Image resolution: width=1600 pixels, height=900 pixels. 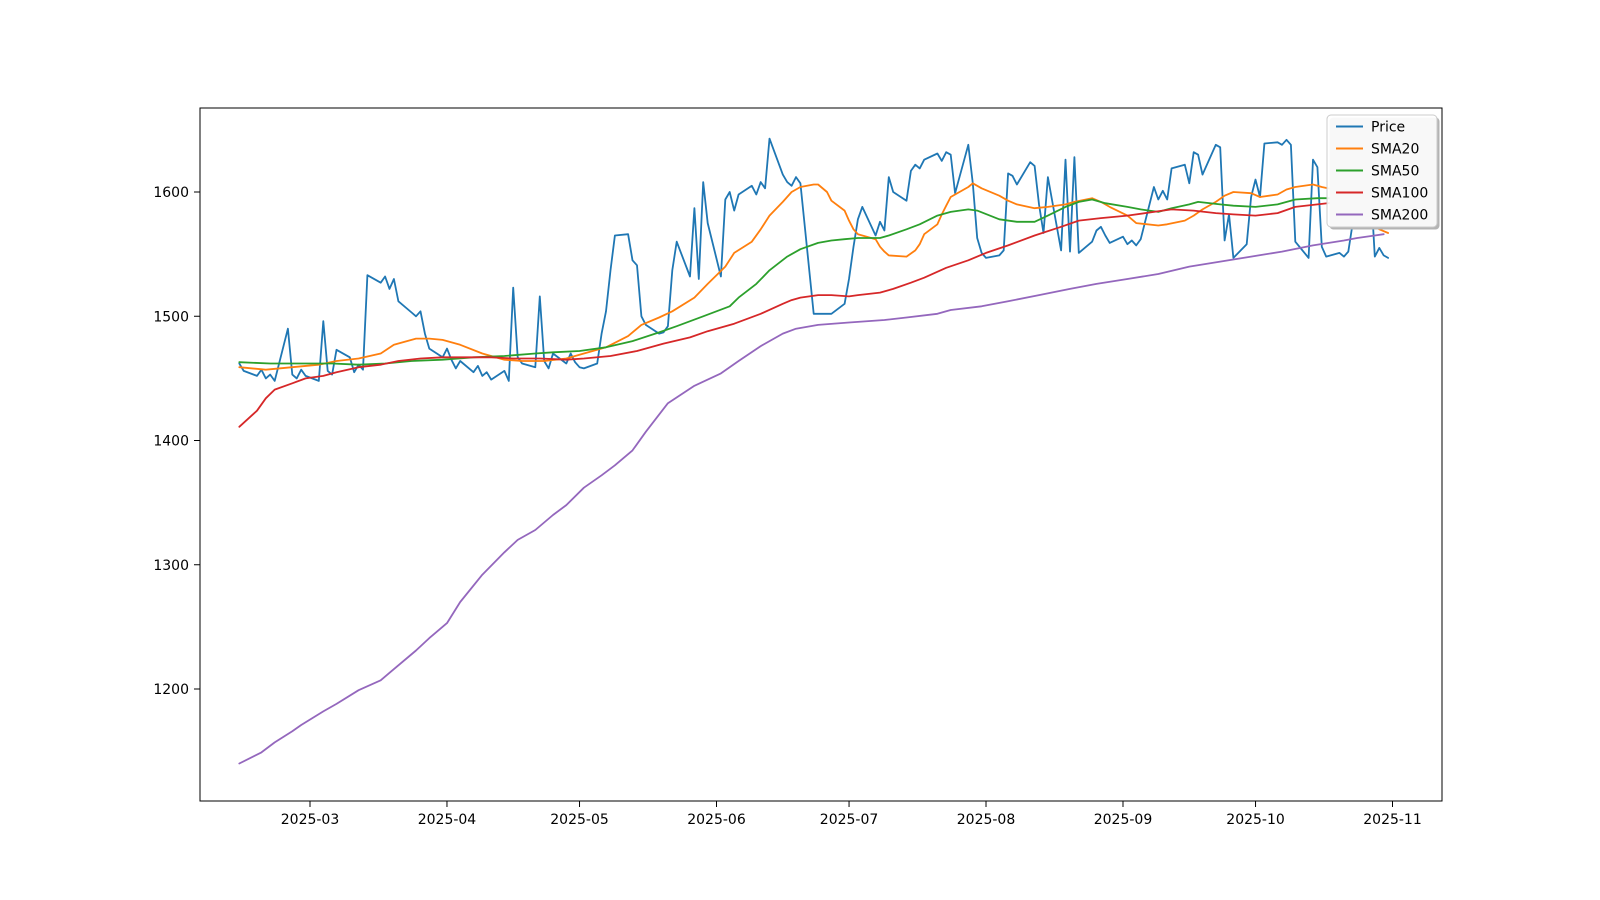 I want to click on y-axis: 1200 1300 1400 1500 1600, so click(x=176, y=441).